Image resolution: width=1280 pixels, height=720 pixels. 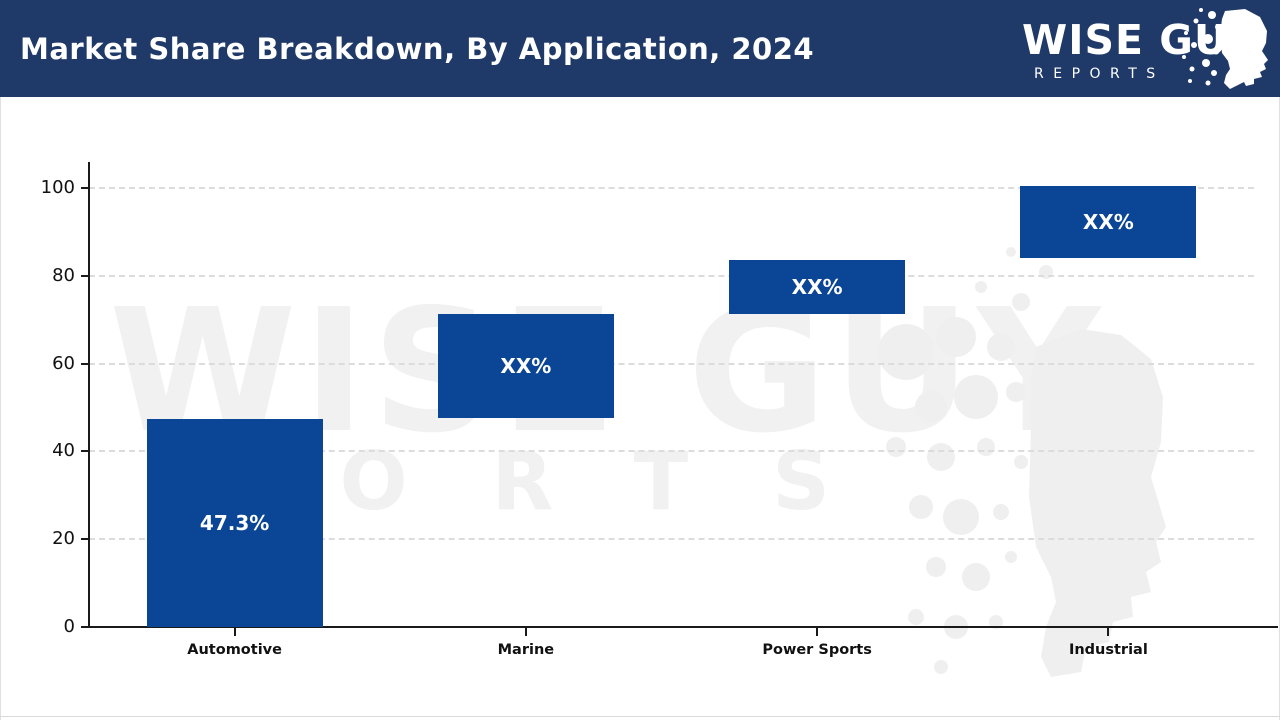 I want to click on x-category-label-power-sports: Power Sports, so click(x=817, y=650).